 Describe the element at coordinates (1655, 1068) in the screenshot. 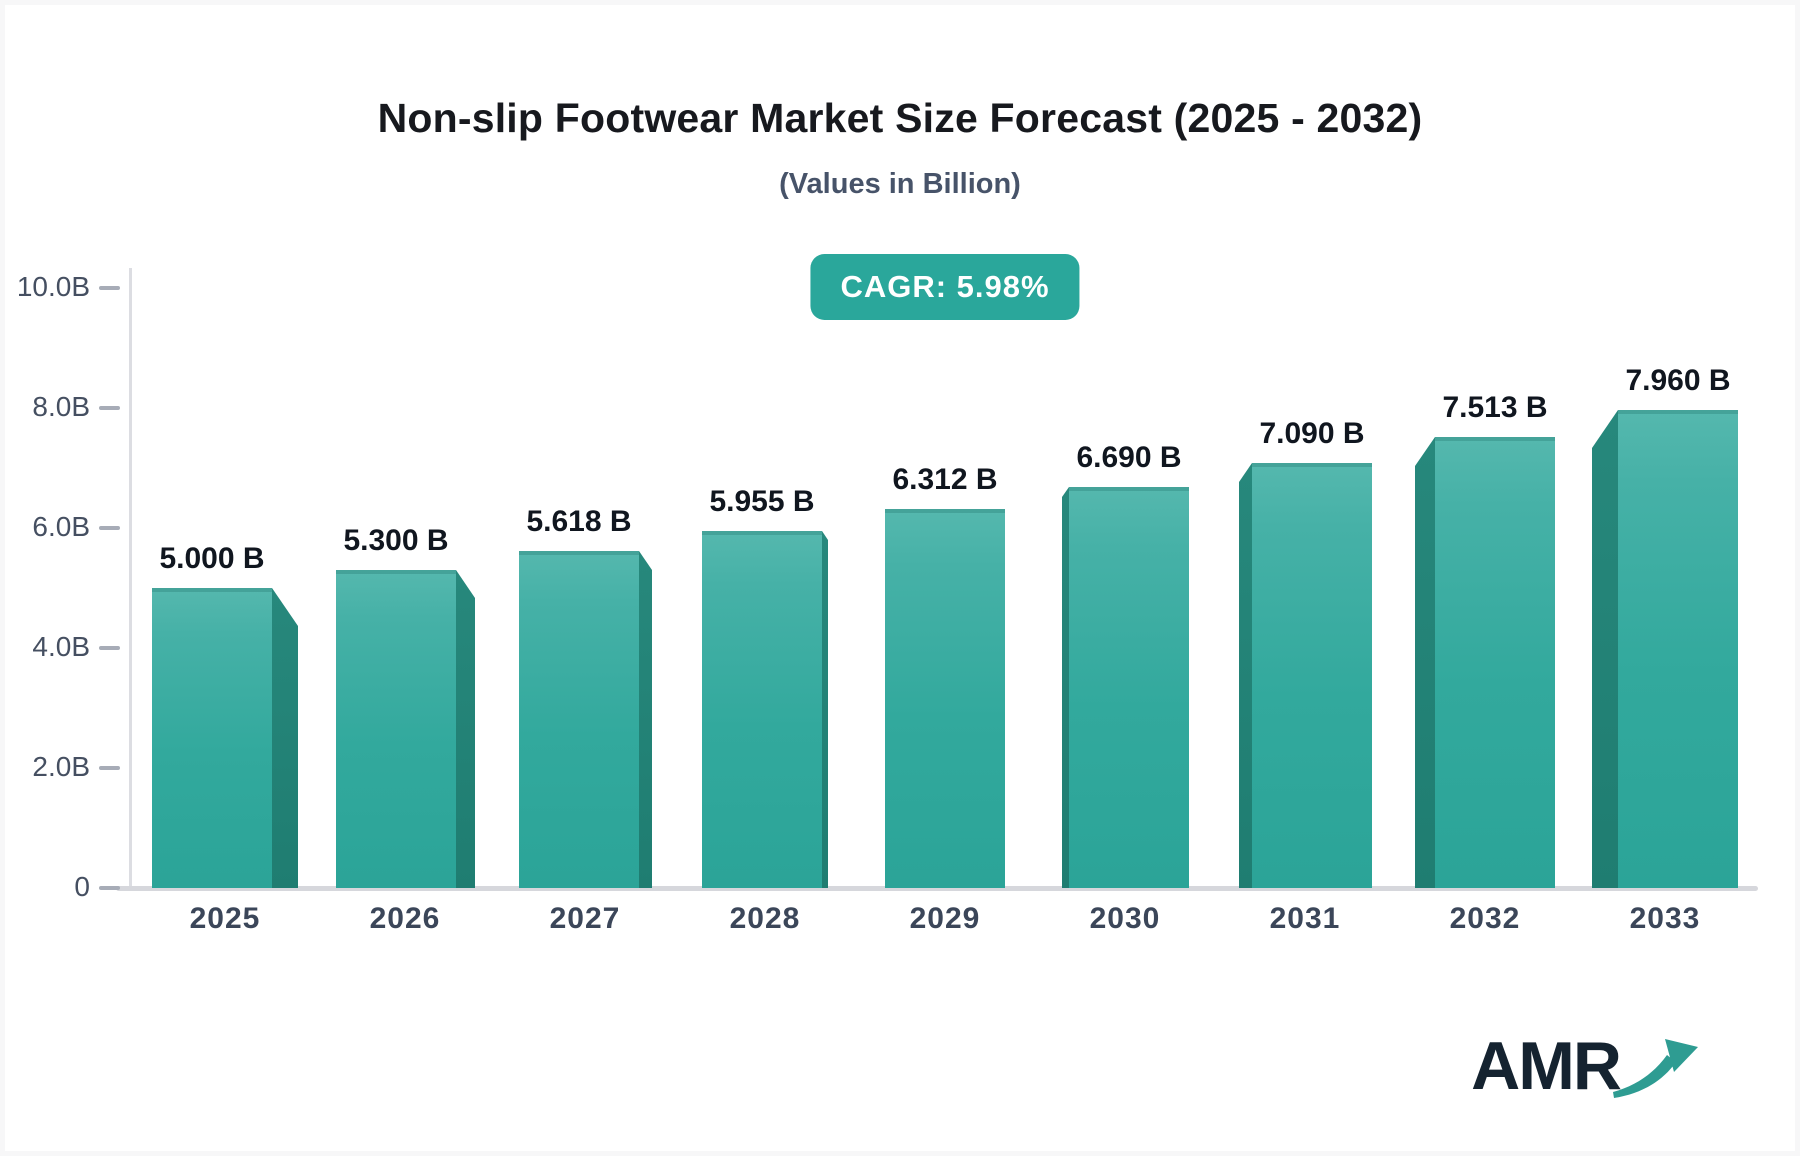

I see `growth-arrow-icon` at that location.